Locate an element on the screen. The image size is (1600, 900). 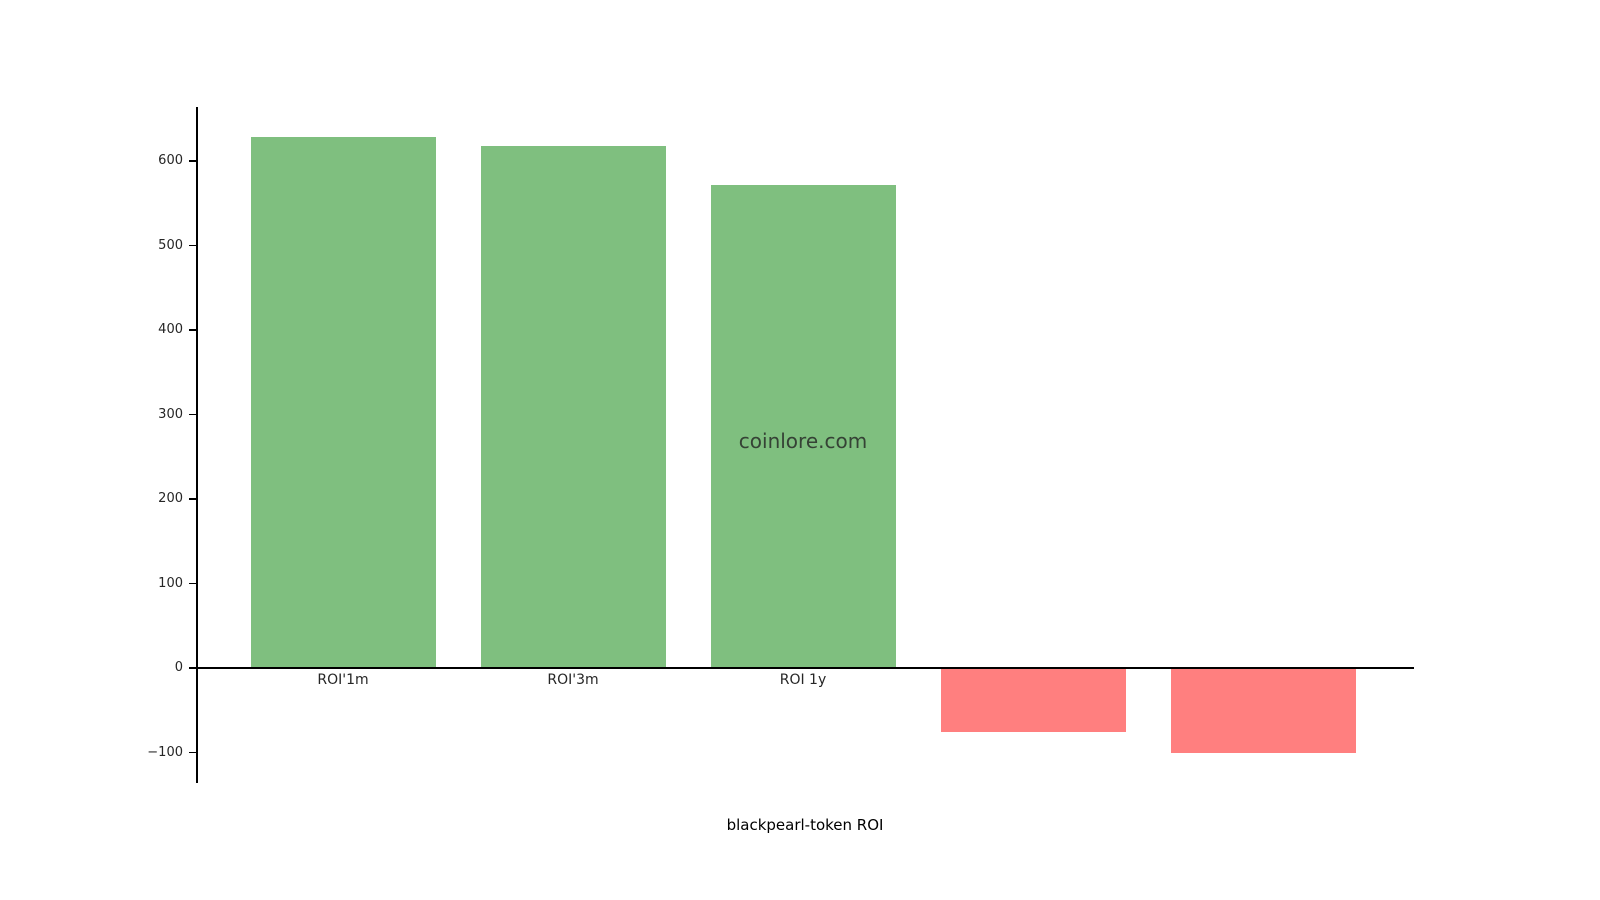
y-tick-label: 600 is located at coordinates (170, 160).